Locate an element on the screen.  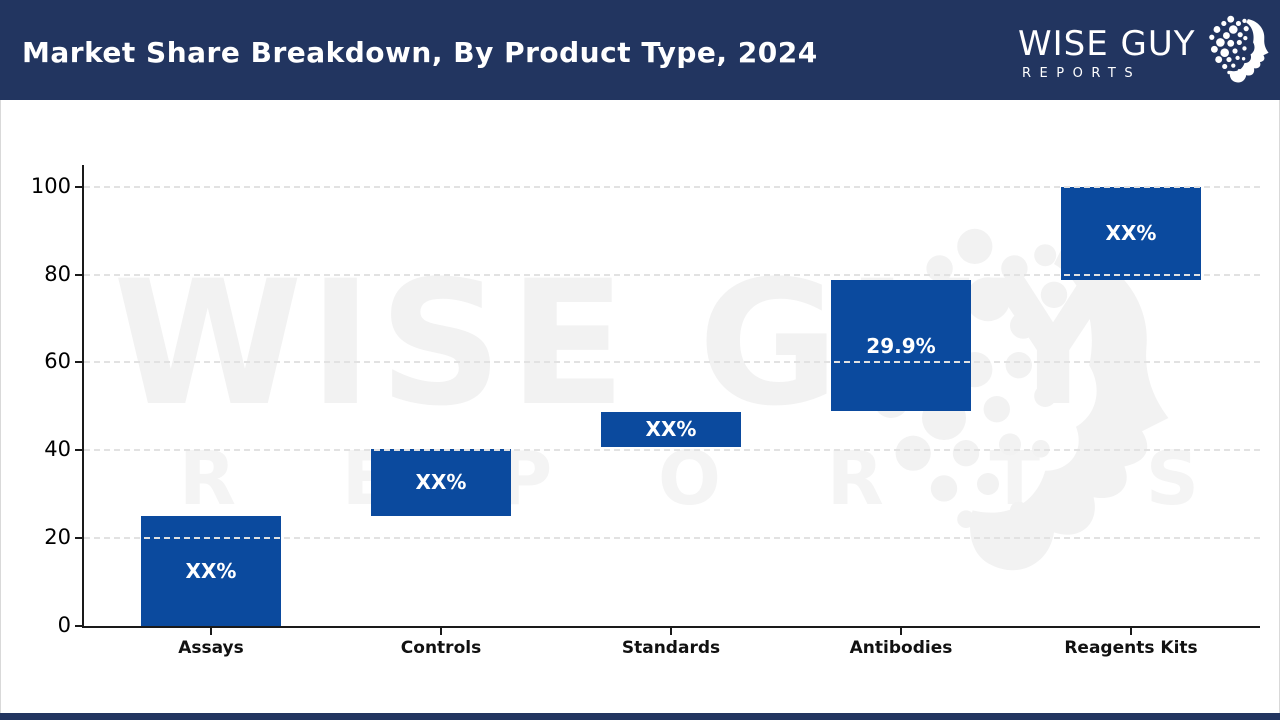
y-tick-label-20: 20 is located at coordinates (57, 537).